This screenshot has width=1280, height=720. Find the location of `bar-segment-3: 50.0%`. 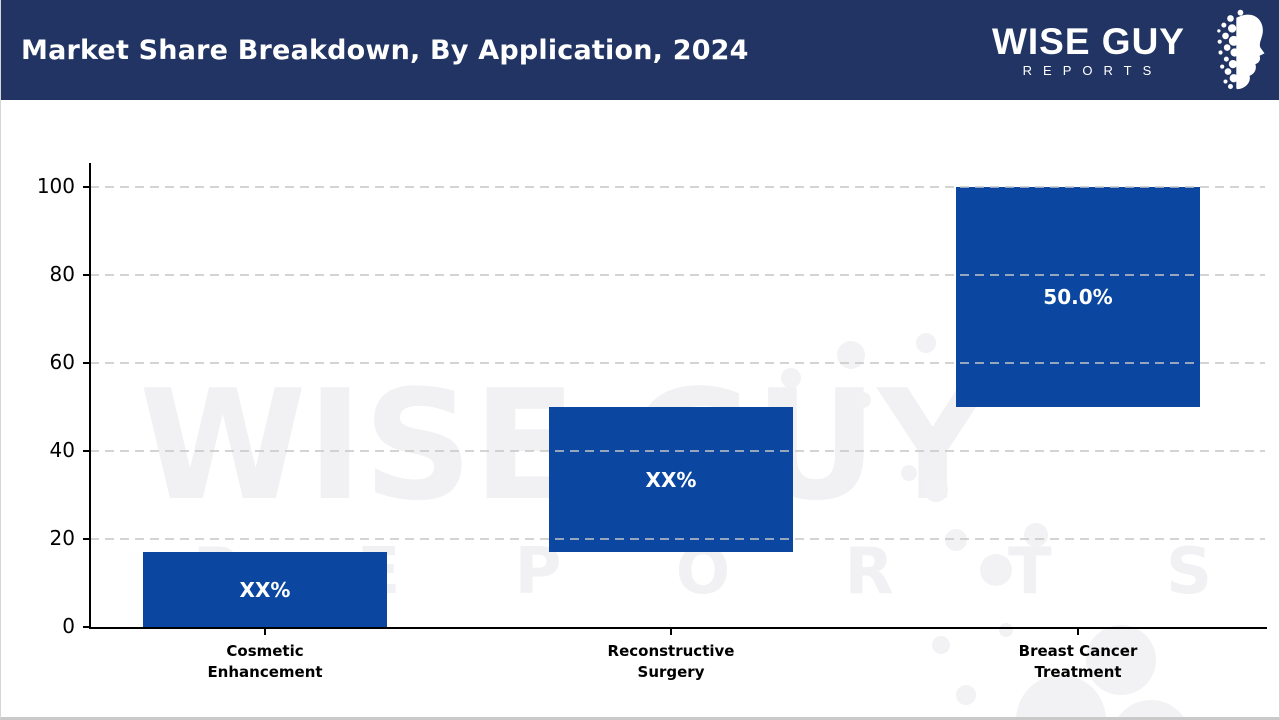

bar-segment-3: 50.0% is located at coordinates (1078, 297).